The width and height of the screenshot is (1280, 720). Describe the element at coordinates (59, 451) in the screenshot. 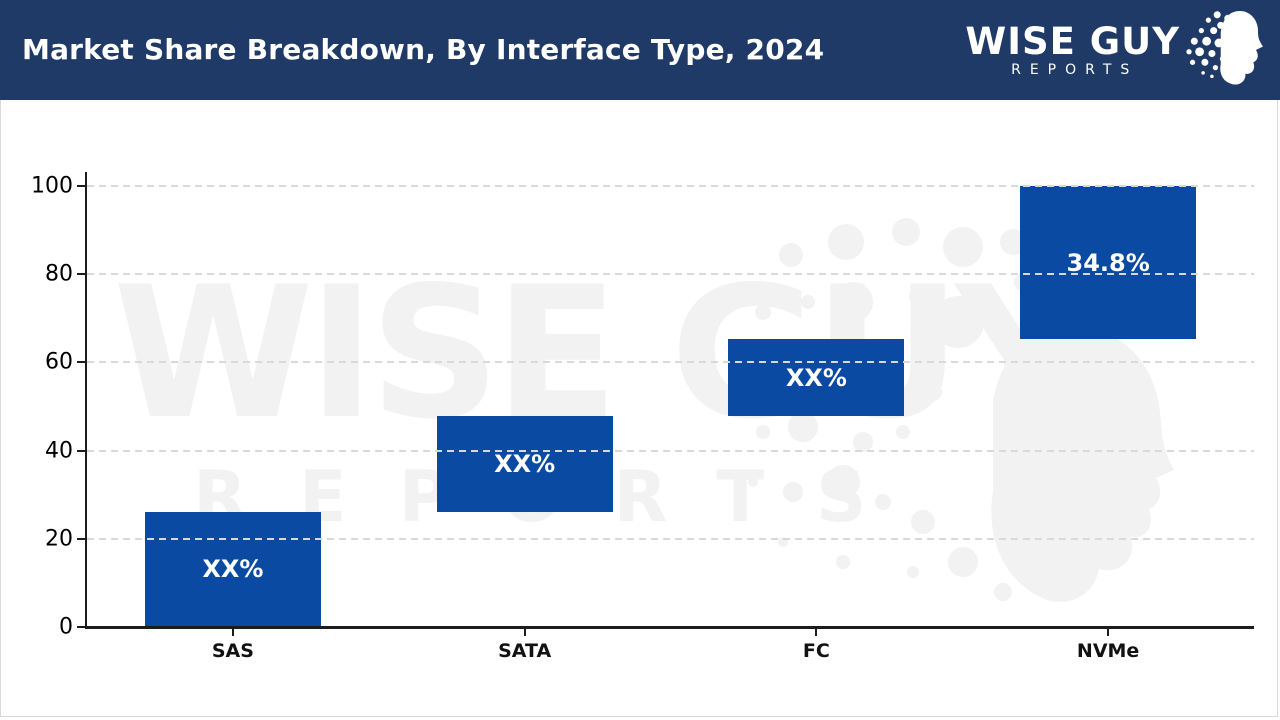

I see `y-tick-label-40: 40` at that location.